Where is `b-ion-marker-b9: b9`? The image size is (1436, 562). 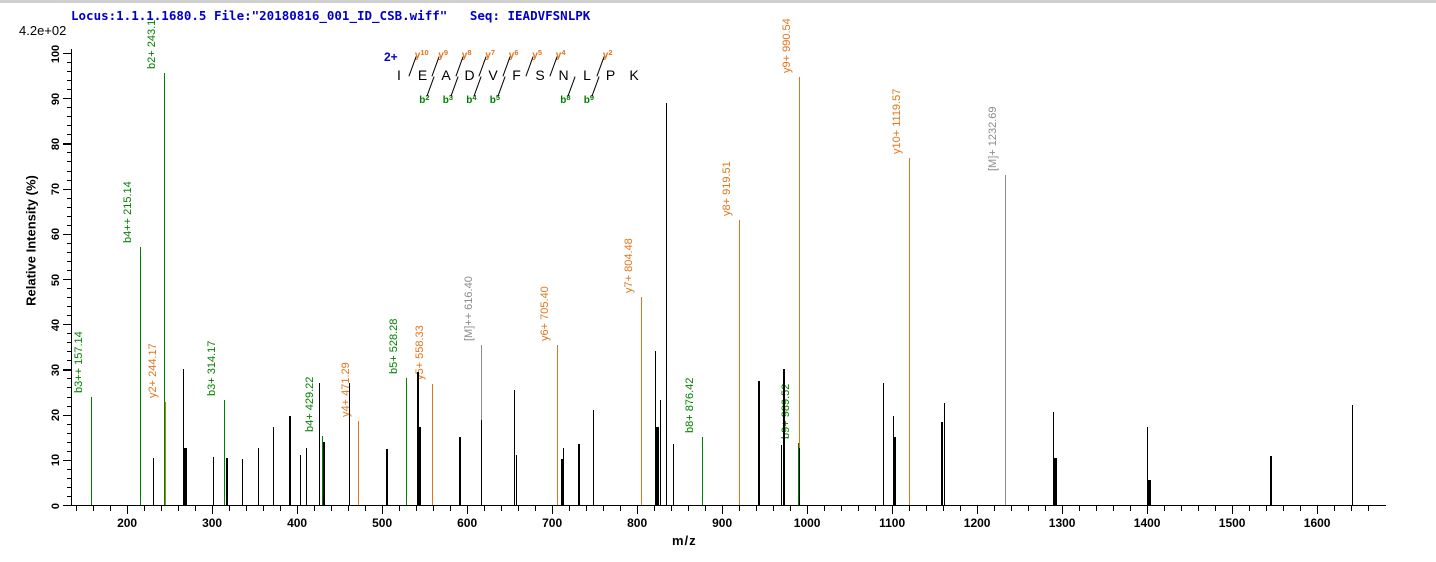
b-ion-marker-b9: b9 is located at coordinates (589, 99).